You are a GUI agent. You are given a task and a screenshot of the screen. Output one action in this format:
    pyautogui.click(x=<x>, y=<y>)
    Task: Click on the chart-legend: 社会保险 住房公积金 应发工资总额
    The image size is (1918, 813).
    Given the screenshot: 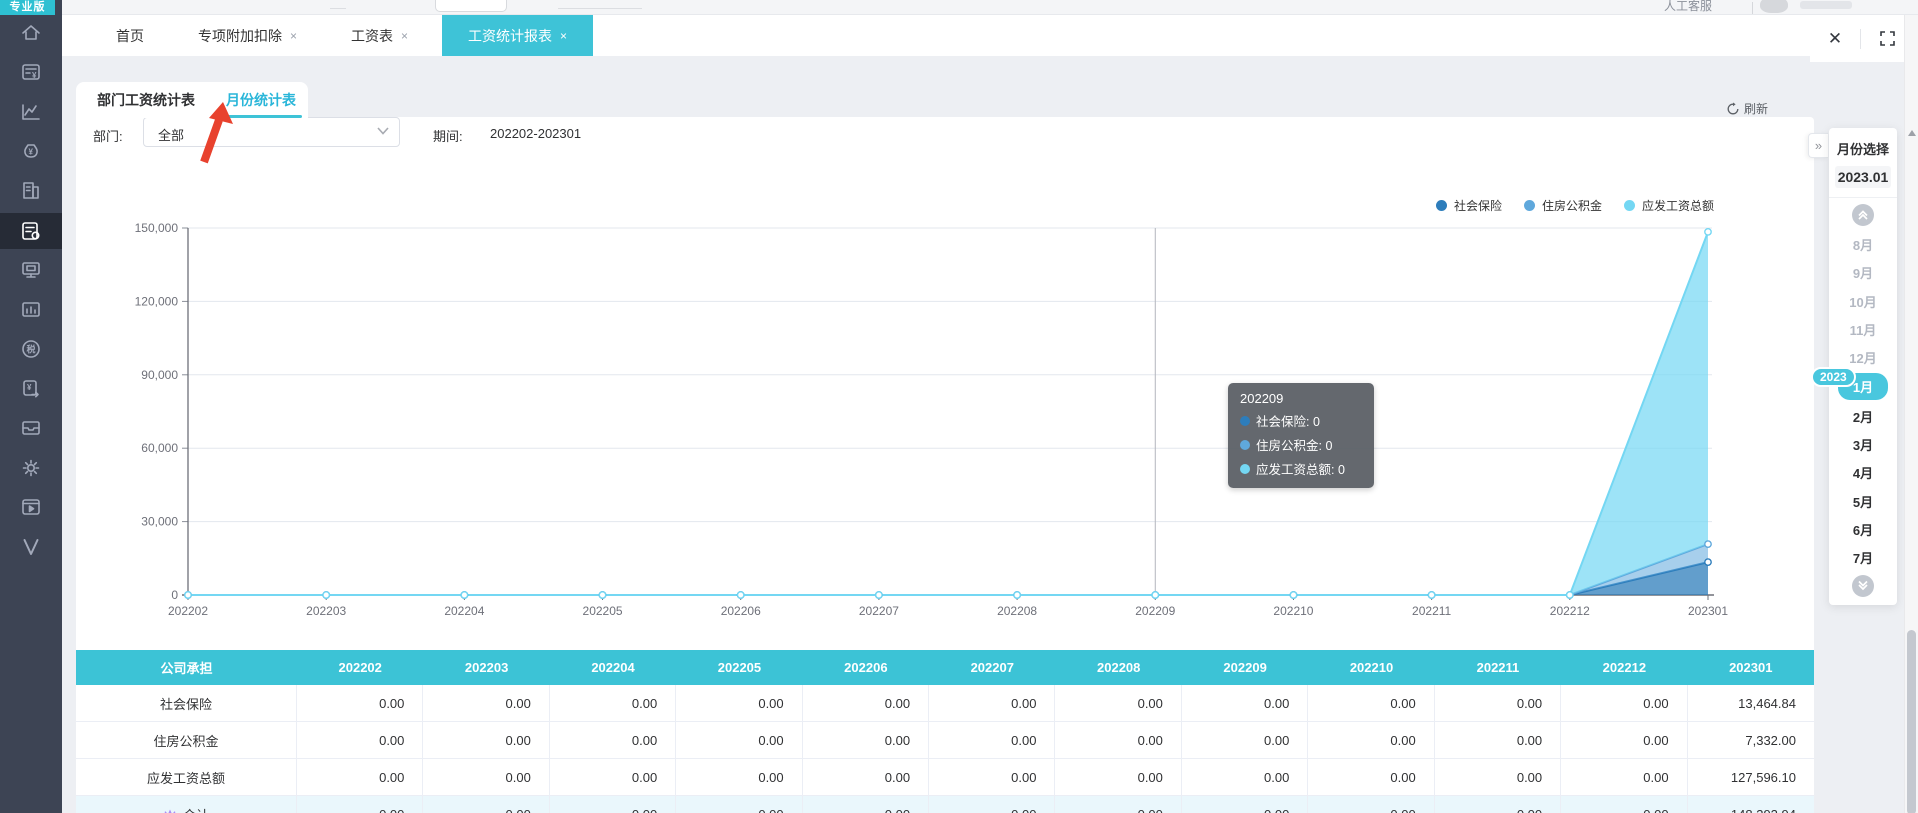 What is the action you would take?
    pyautogui.click(x=1564, y=205)
    